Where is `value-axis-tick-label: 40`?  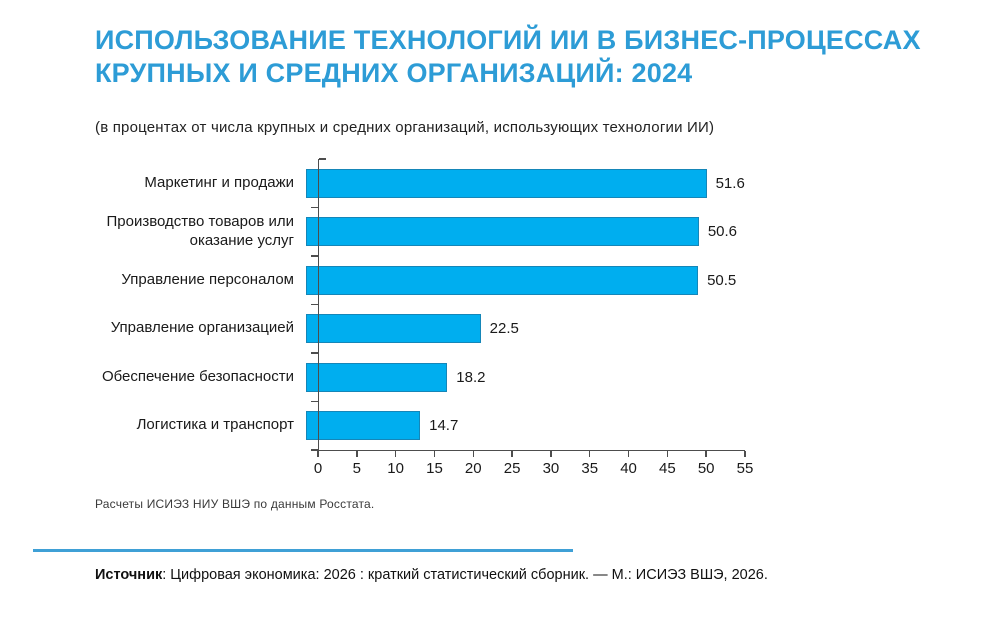 value-axis-tick-label: 40 is located at coordinates (628, 468).